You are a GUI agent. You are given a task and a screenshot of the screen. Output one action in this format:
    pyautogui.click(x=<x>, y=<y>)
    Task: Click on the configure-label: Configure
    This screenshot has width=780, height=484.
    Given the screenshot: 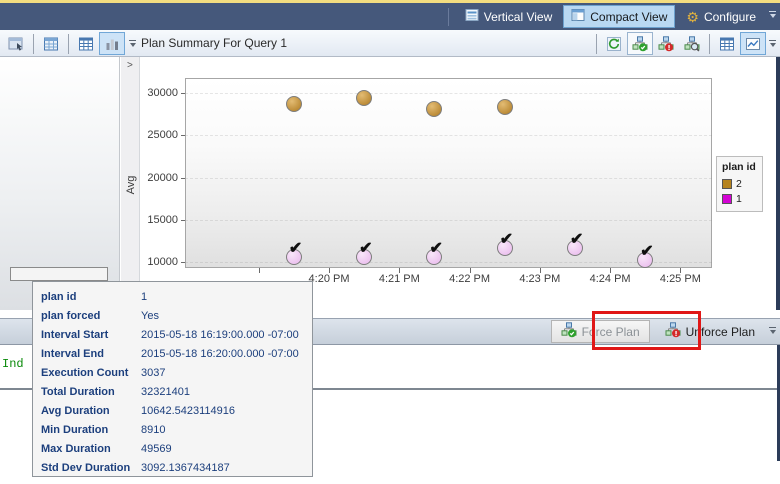 What is the action you would take?
    pyautogui.click(x=729, y=16)
    